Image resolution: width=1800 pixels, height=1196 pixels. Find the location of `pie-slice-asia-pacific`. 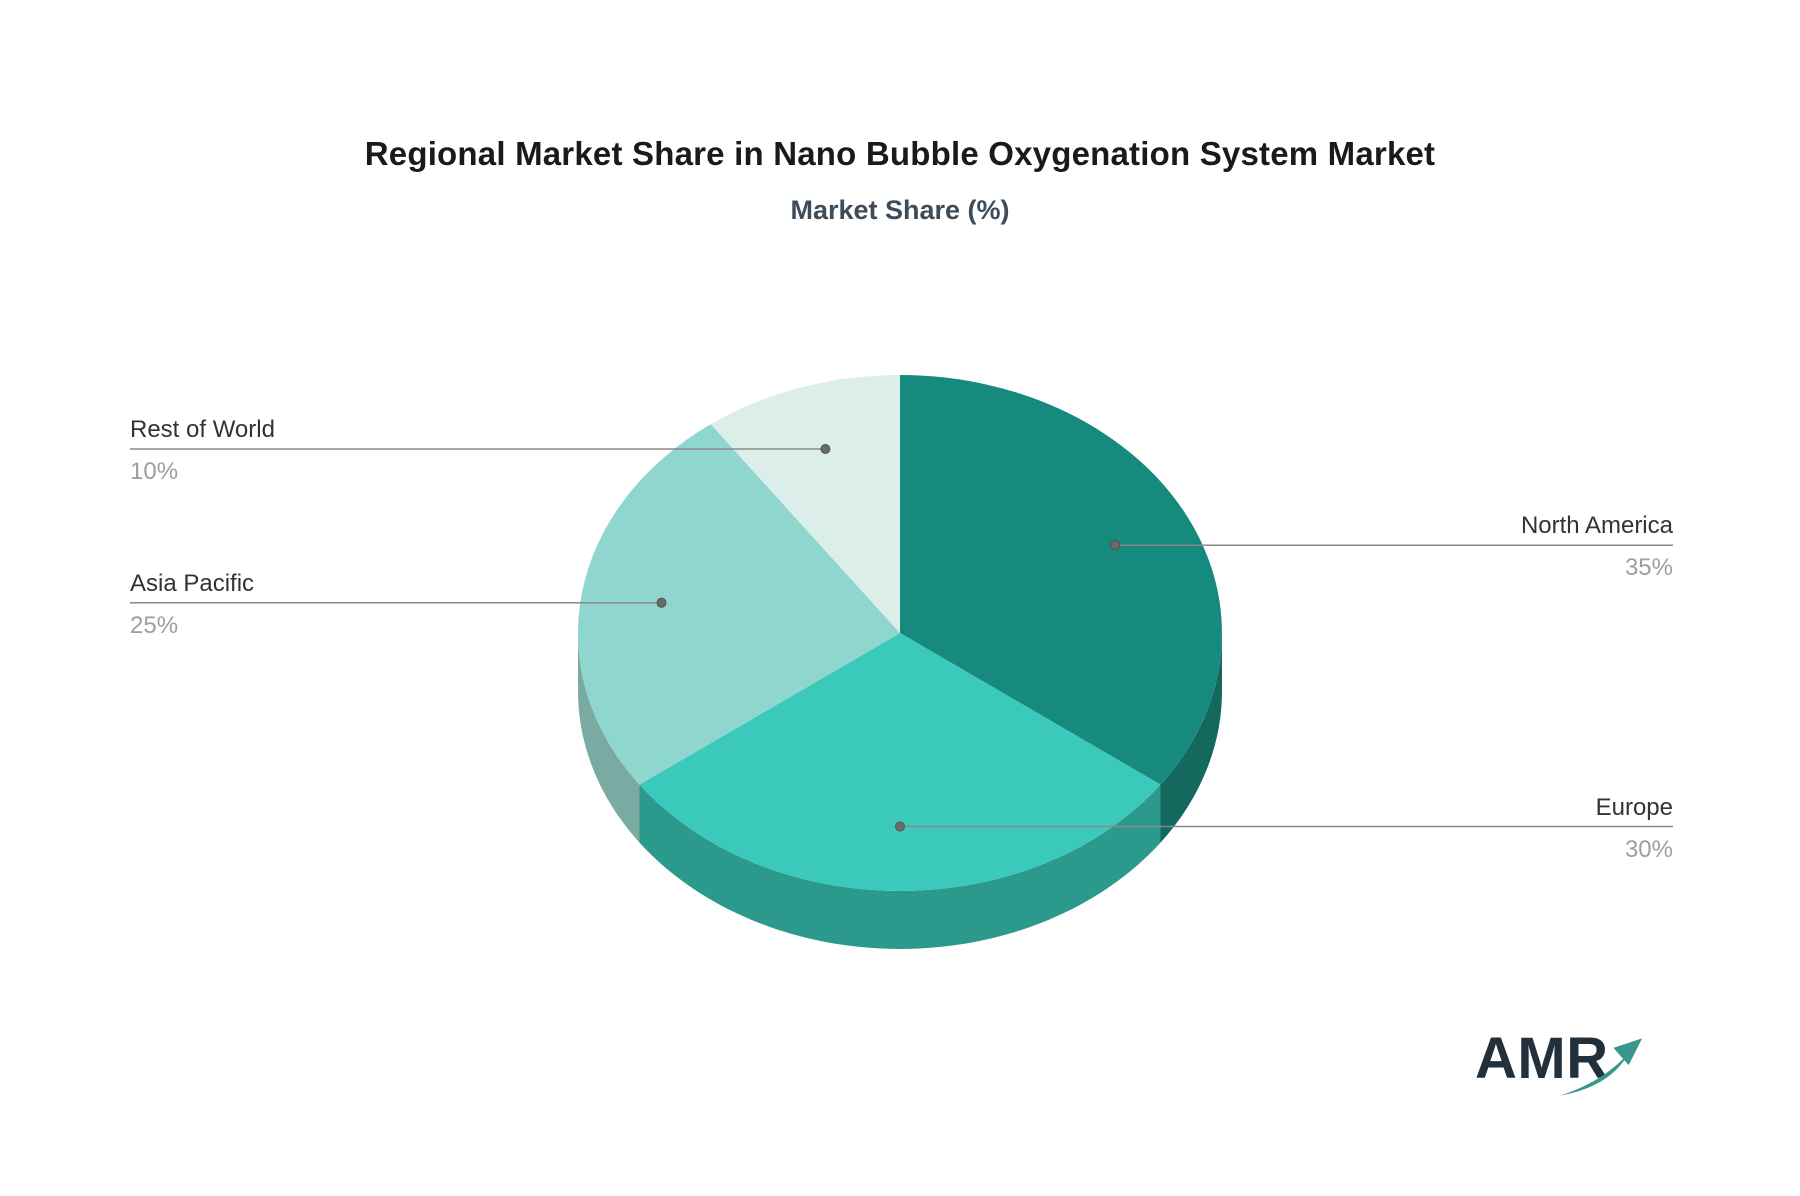

pie-slice-asia-pacific is located at coordinates (739, 604).